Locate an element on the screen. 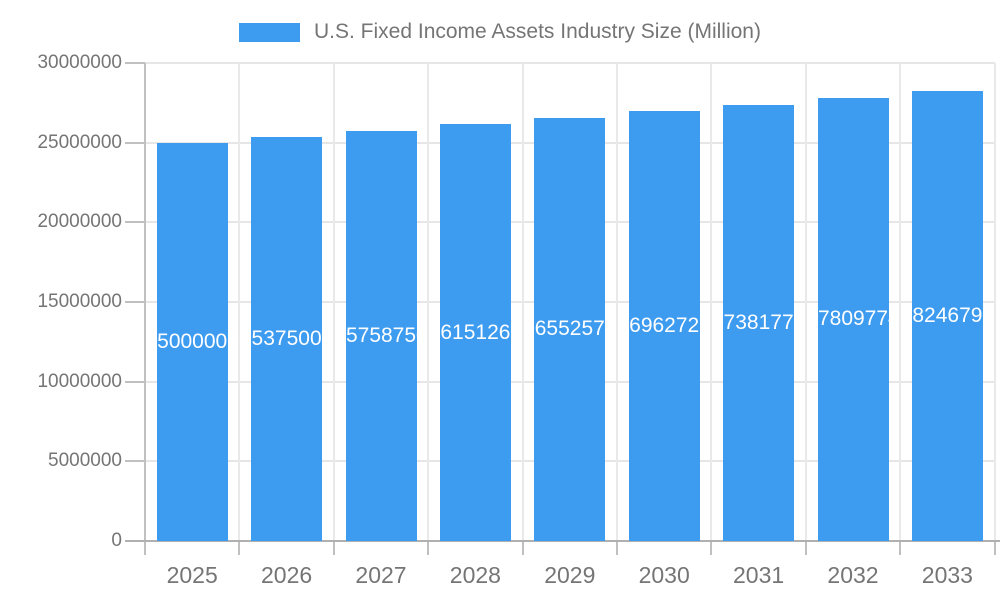 Image resolution: width=1000 pixels, height=600 pixels. bar: 27809774 is located at coordinates (853, 319).